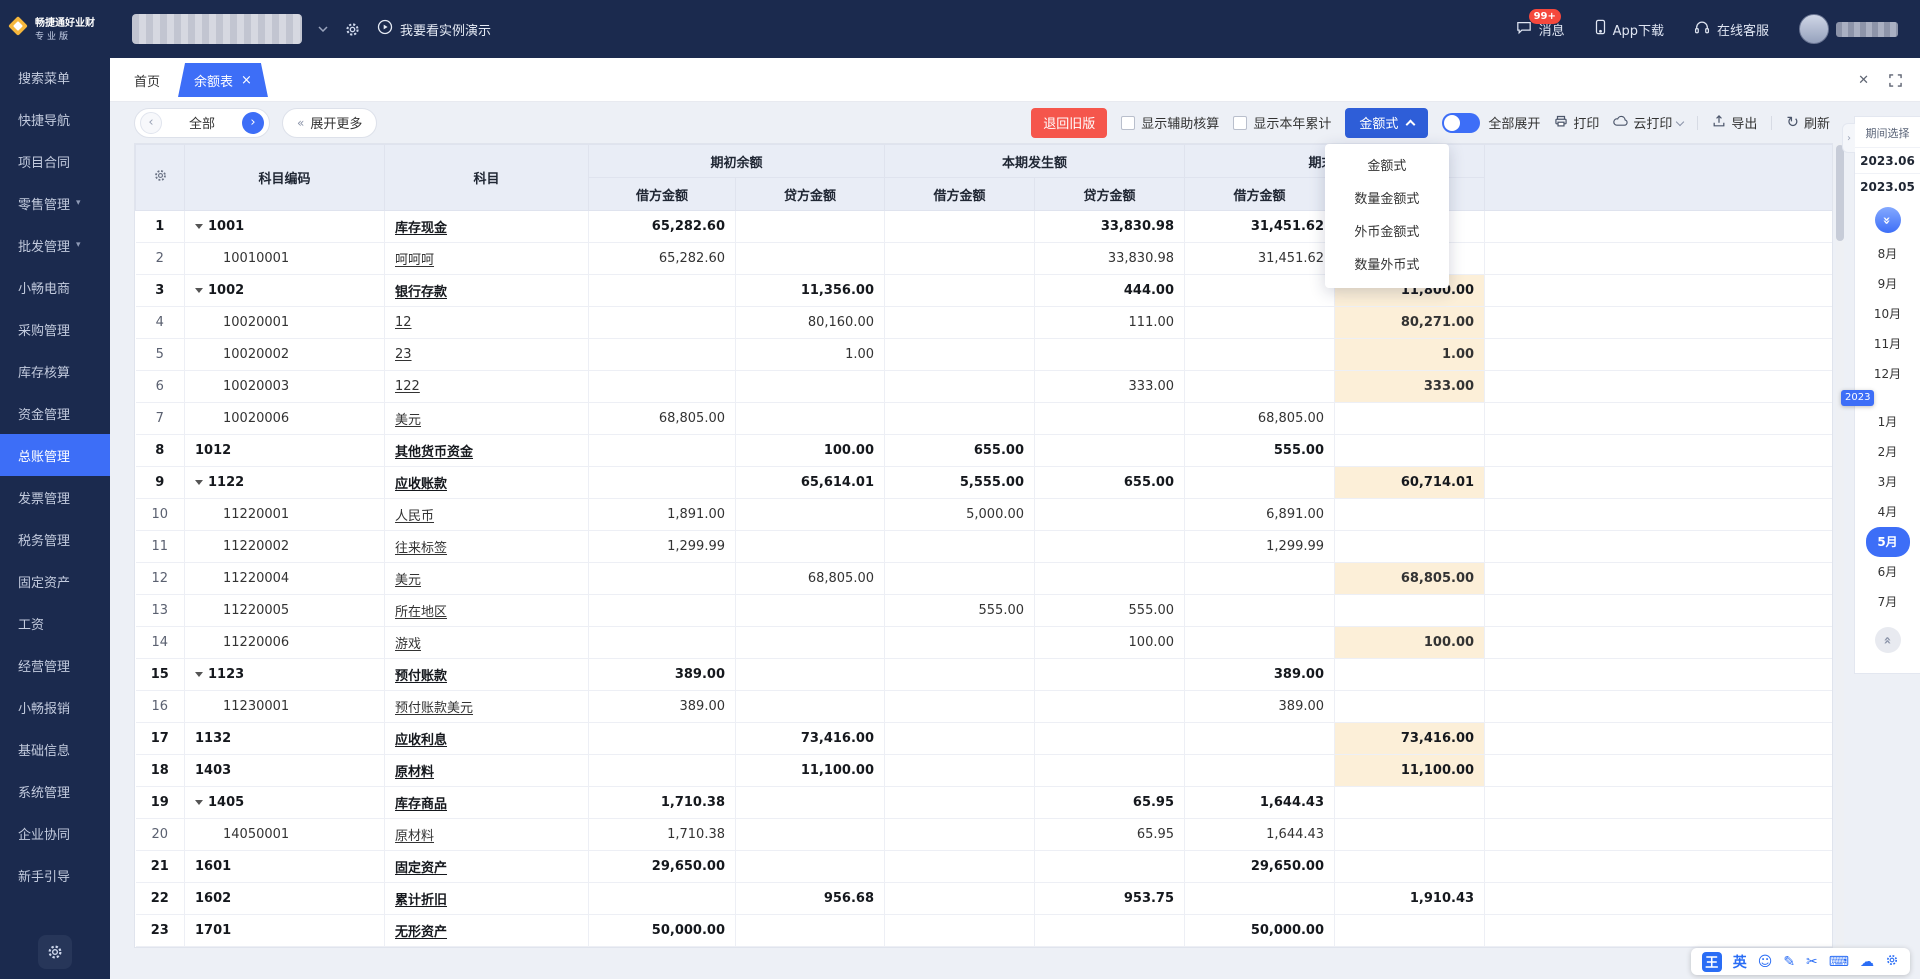 This screenshot has width=1920, height=979. Describe the element at coordinates (421, 484) in the screenshot. I see `account-name-link: 应收账款` at that location.